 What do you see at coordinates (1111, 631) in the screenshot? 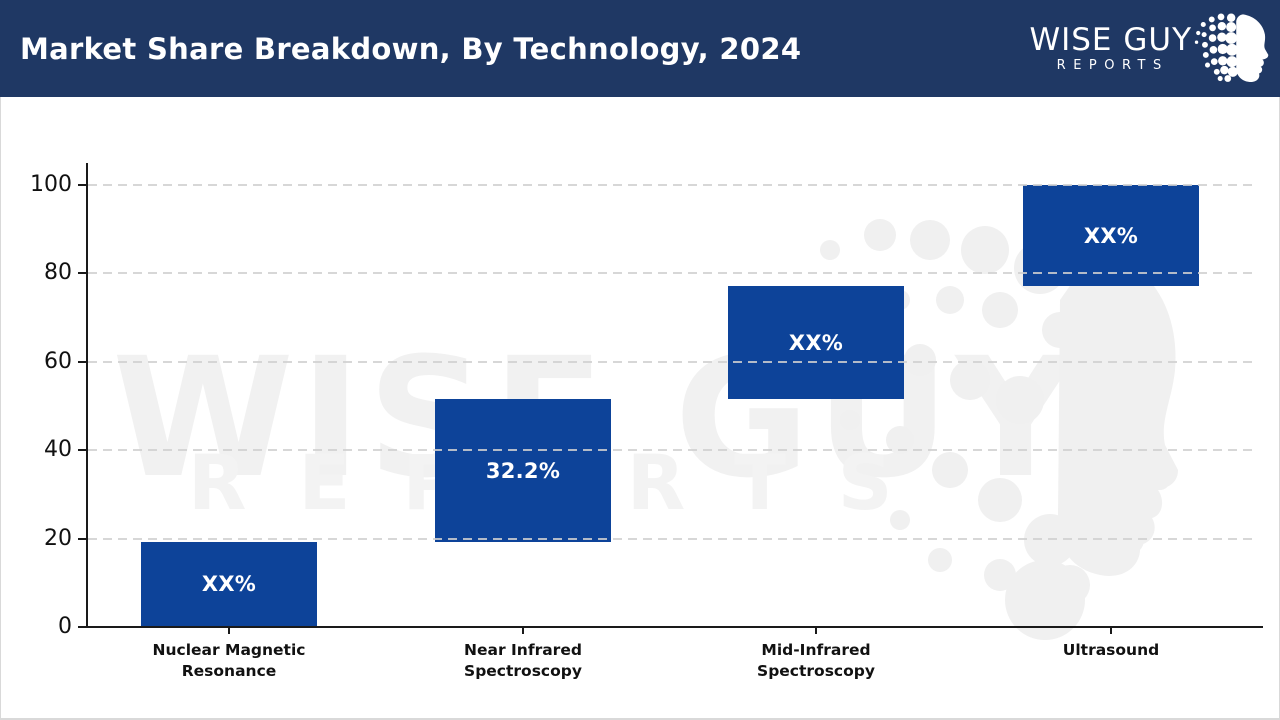
I see `x-tick-mark-ultrasound` at bounding box center [1111, 631].